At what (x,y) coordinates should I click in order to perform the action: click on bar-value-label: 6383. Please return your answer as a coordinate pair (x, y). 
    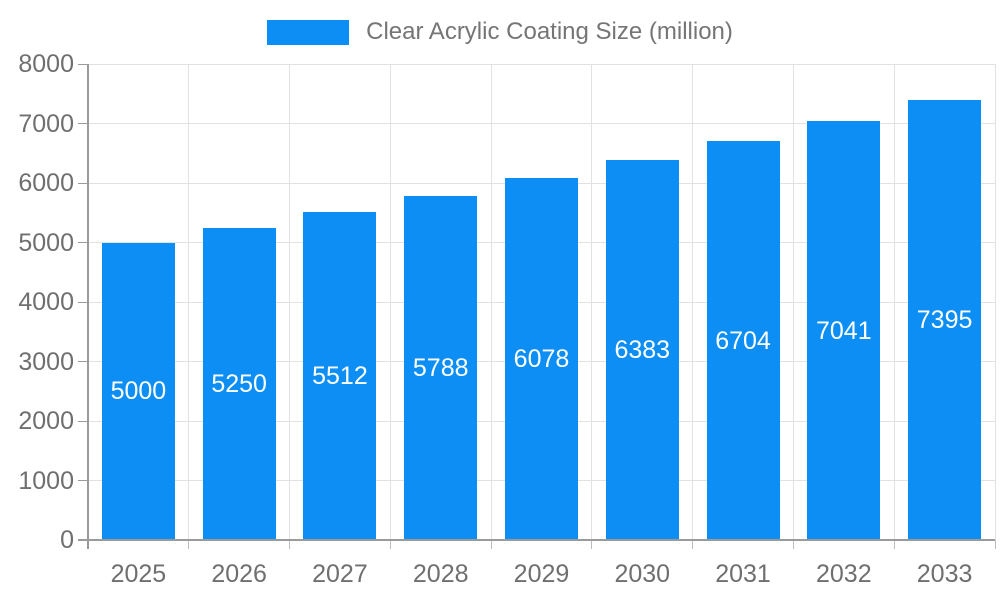
    Looking at the image, I should click on (642, 350).